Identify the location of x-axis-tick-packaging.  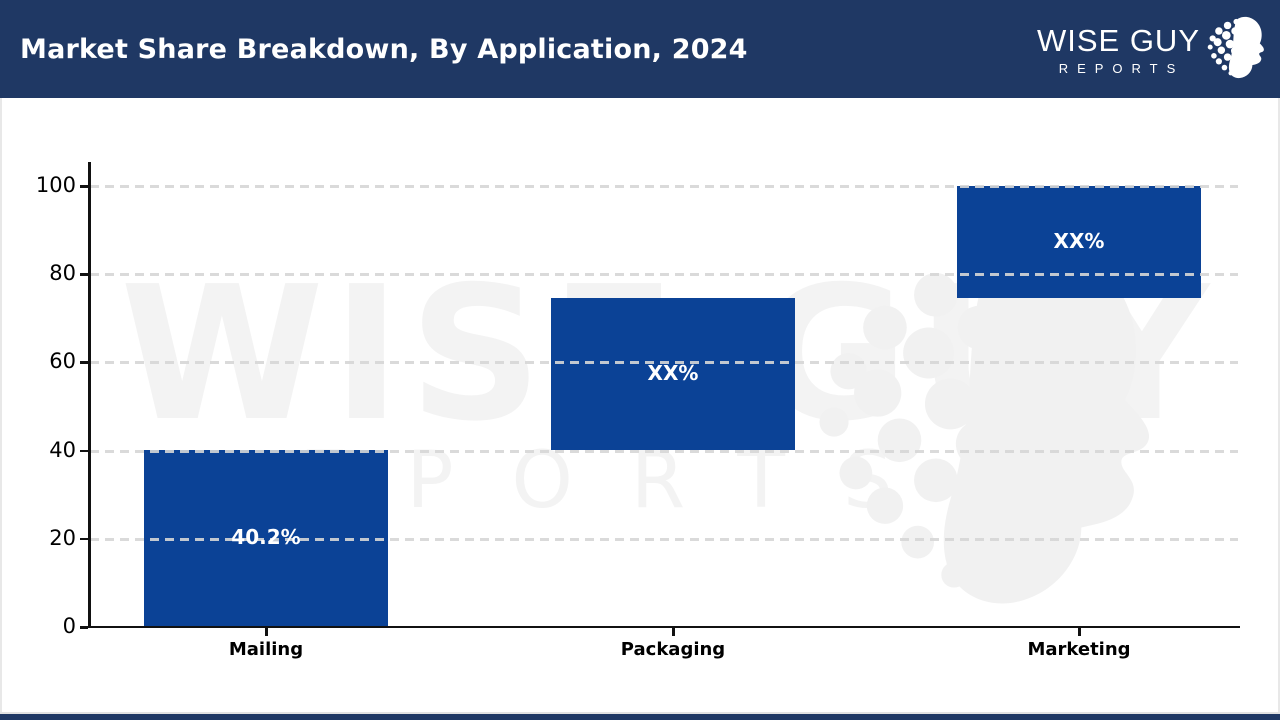
(673, 632).